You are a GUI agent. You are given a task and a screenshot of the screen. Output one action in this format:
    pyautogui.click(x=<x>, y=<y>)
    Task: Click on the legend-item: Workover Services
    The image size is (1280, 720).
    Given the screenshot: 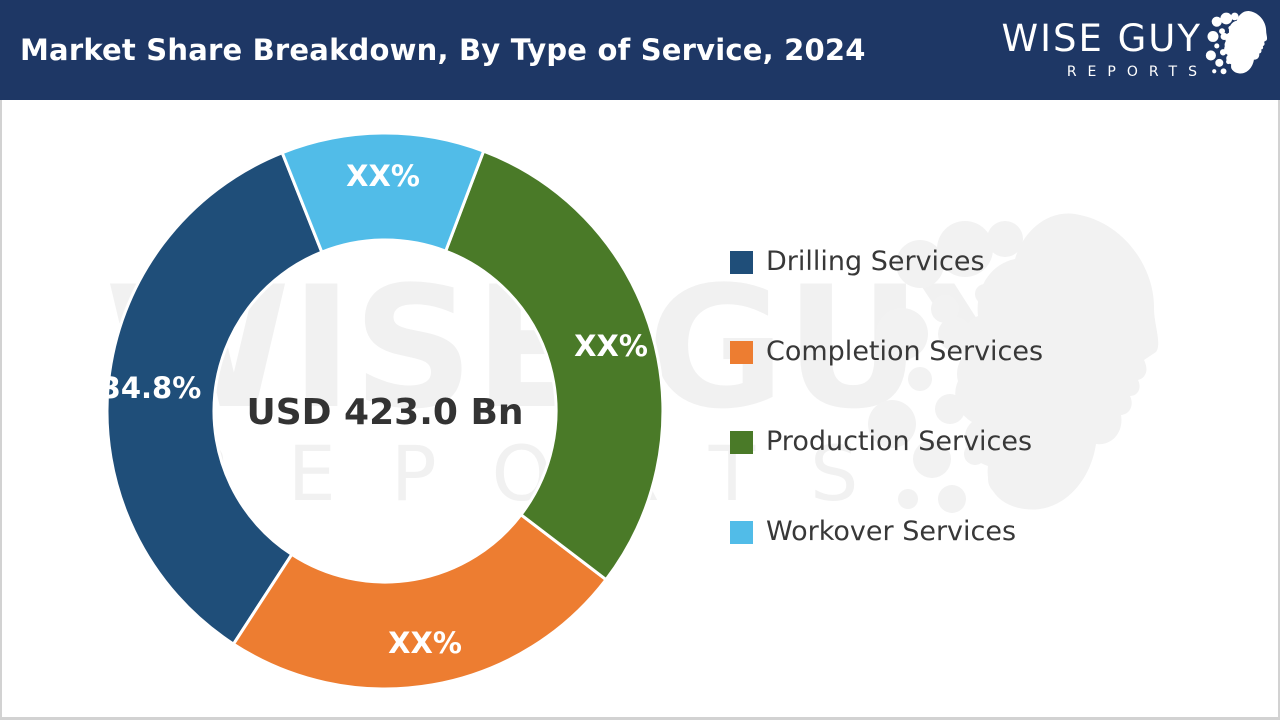 What is the action you would take?
    pyautogui.click(x=886, y=532)
    